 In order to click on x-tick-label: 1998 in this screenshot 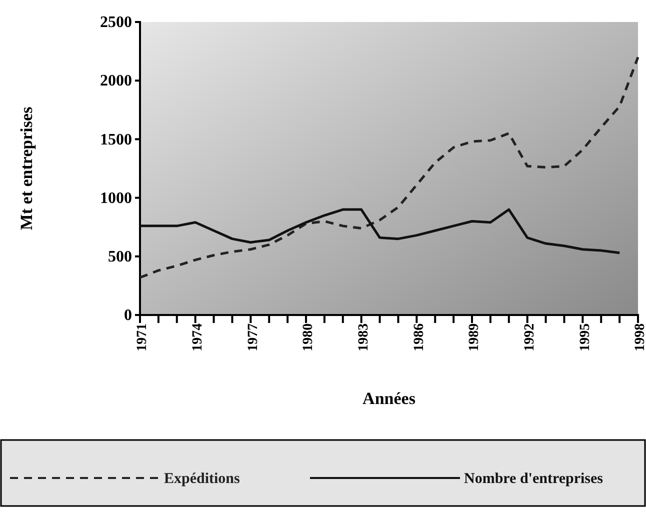, I will do `click(639, 337)`.